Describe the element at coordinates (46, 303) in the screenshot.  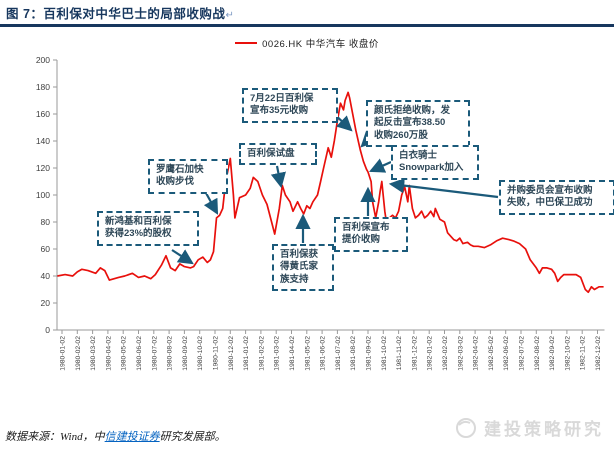
I see `y-tick-label: 20` at that location.